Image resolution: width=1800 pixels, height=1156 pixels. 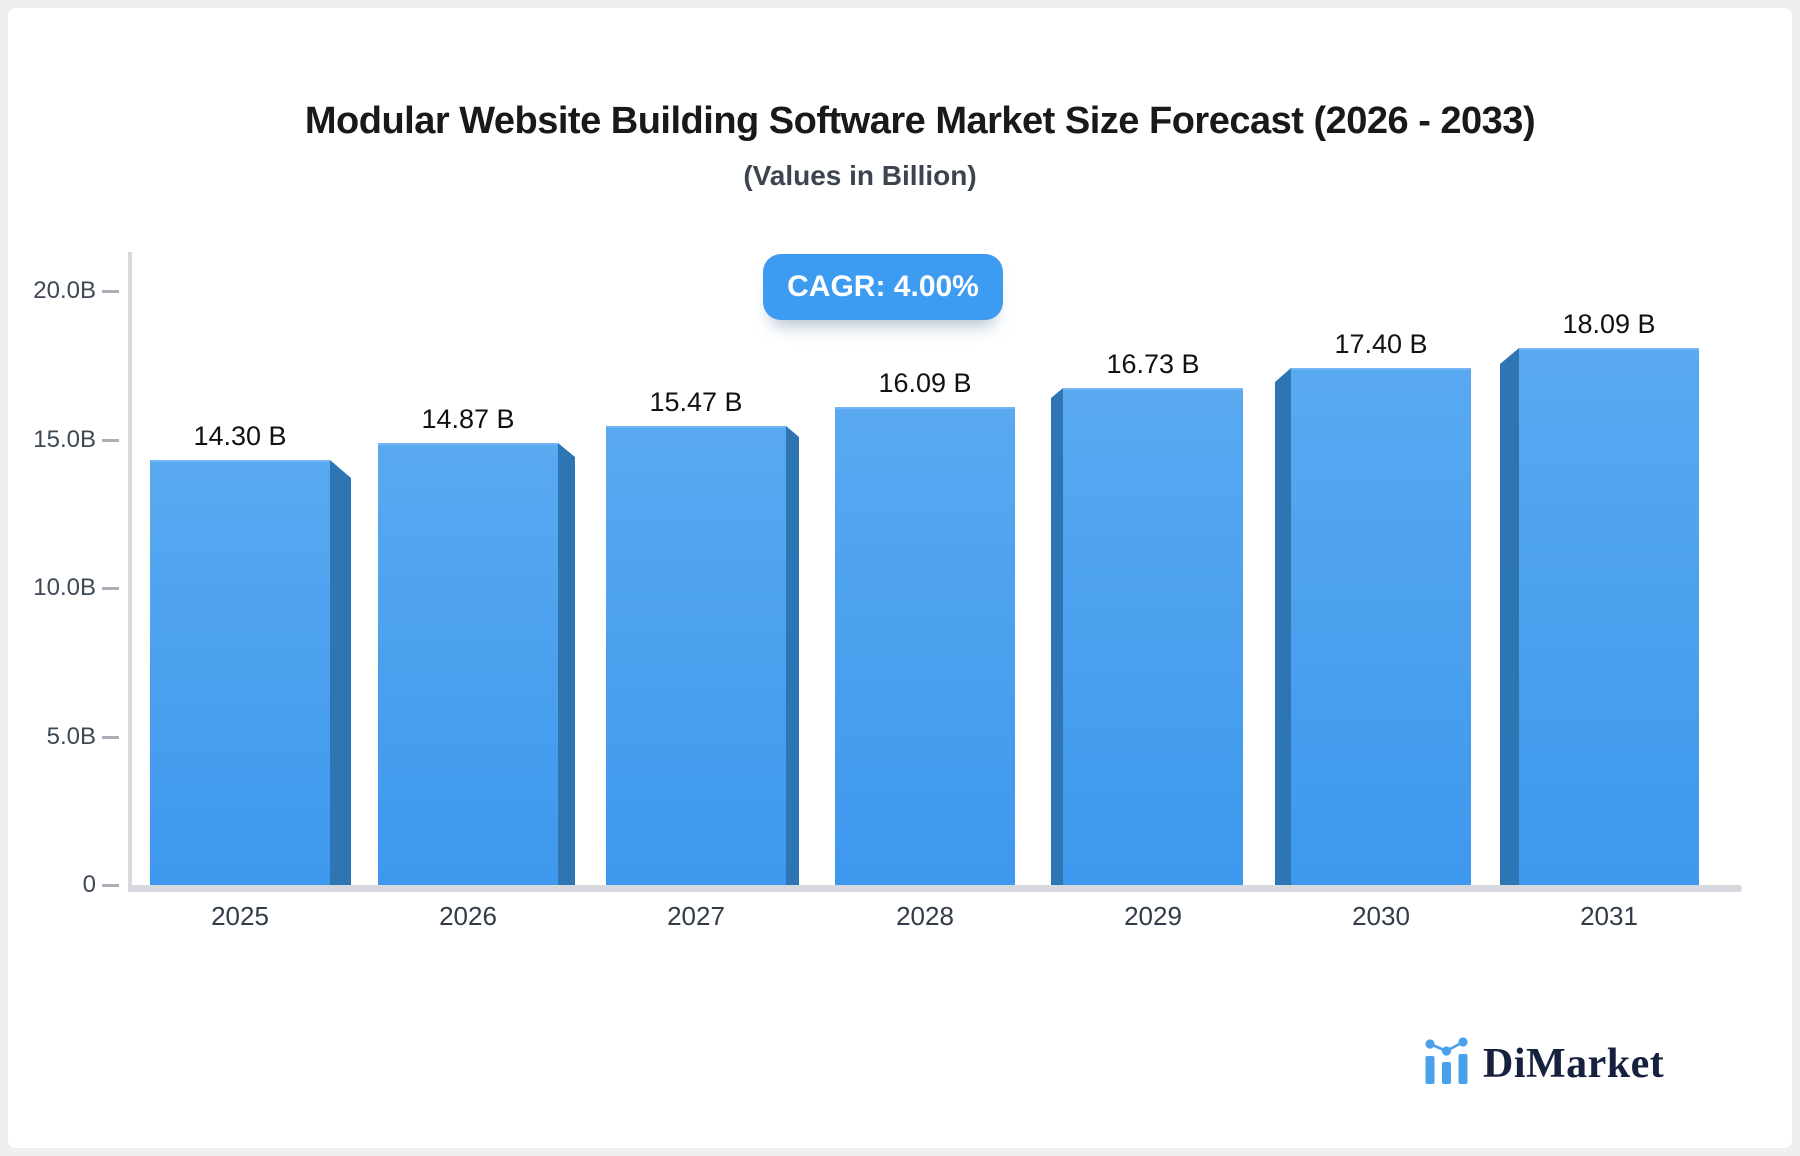 I want to click on brand-logo-text: DiMarket, so click(x=1574, y=1064).